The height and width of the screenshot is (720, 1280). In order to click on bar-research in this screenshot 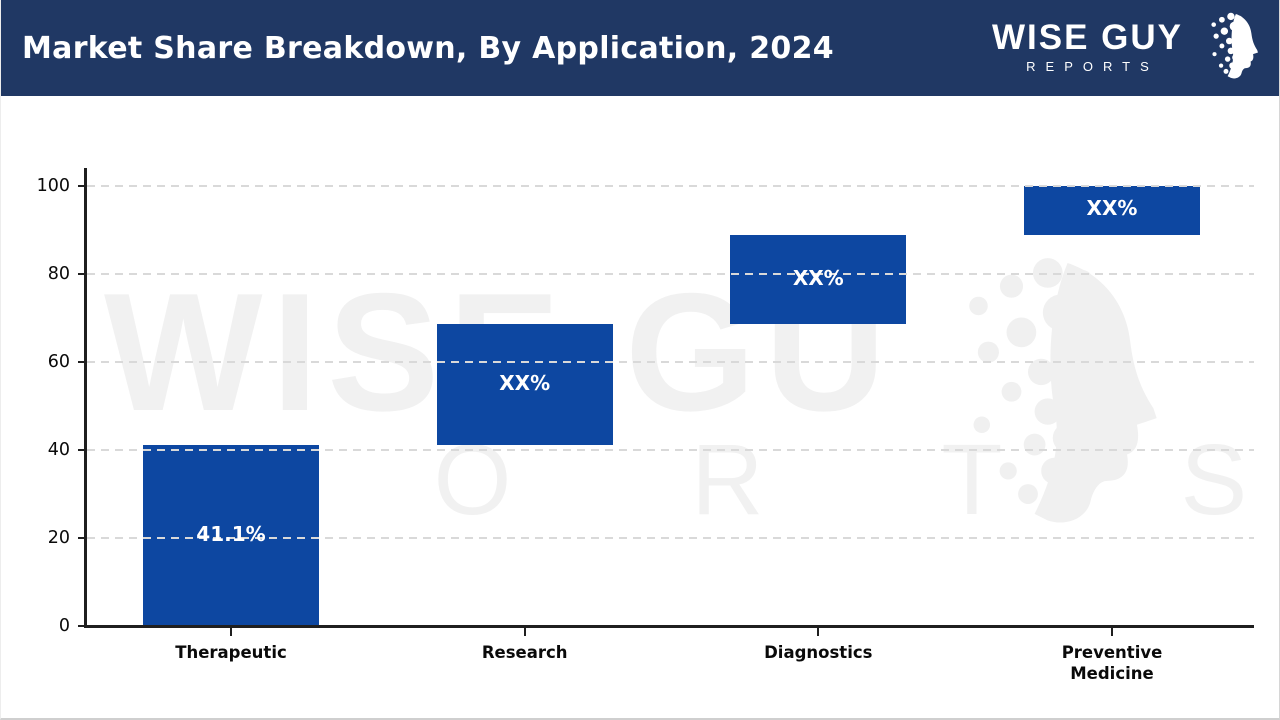, I will do `click(524, 385)`.